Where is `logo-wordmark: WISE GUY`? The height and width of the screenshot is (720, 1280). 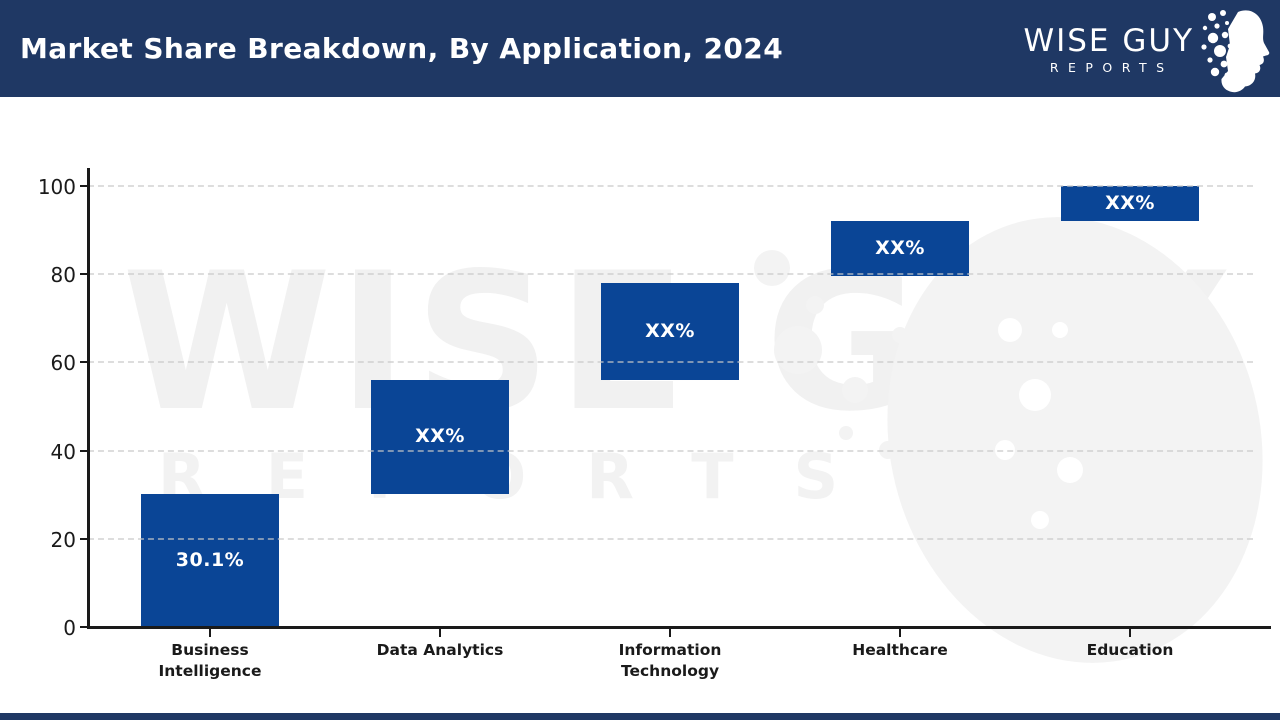 logo-wordmark: WISE GUY is located at coordinates (1108, 41).